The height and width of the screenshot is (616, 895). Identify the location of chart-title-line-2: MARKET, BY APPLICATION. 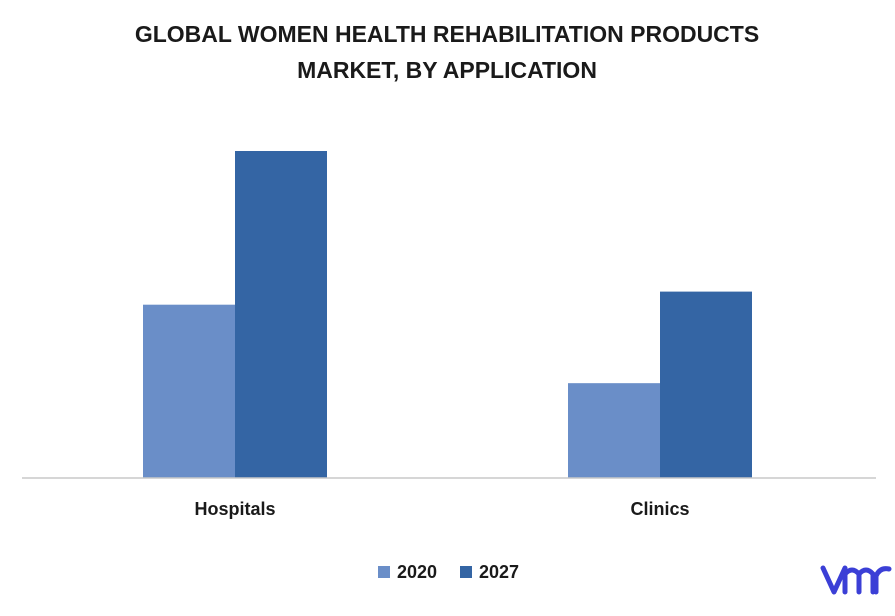
(447, 70).